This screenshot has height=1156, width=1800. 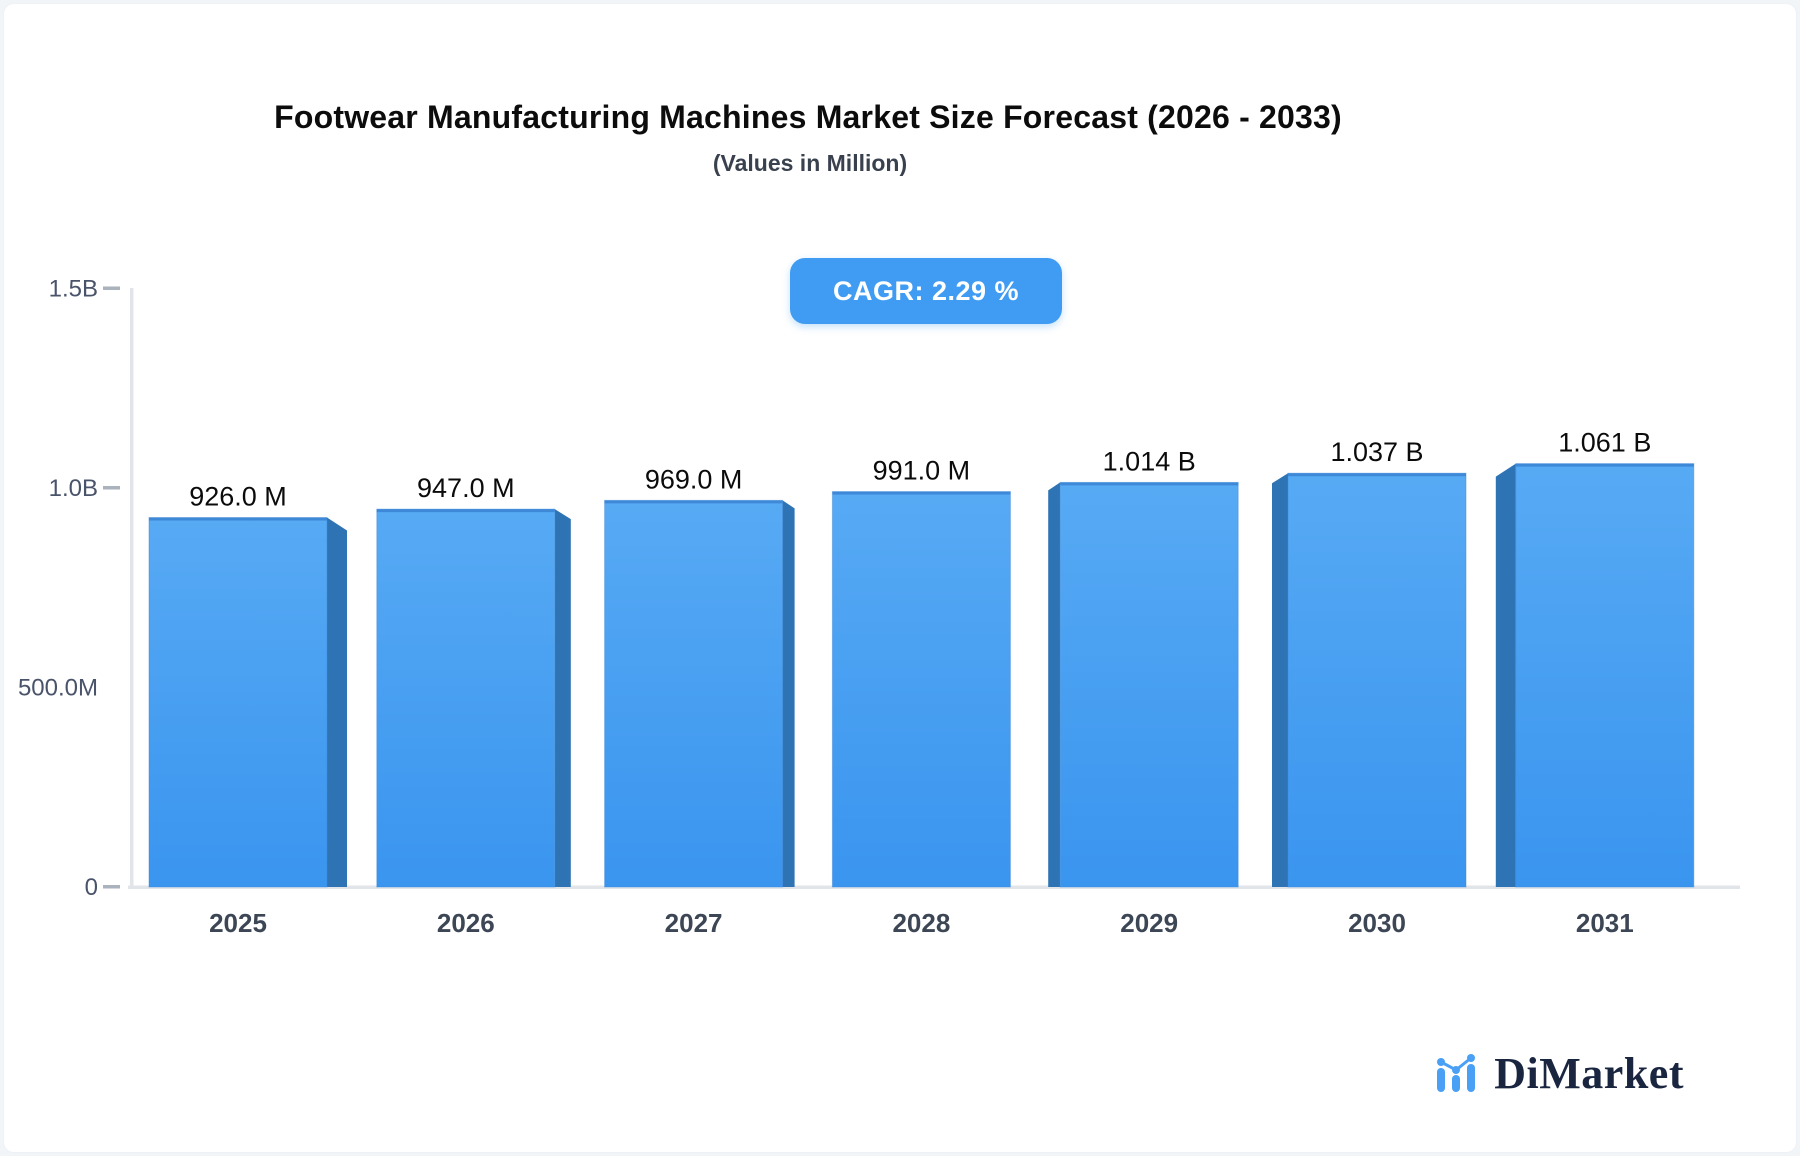 I want to click on brand-logo: DiMarket, so click(x=1559, y=1074).